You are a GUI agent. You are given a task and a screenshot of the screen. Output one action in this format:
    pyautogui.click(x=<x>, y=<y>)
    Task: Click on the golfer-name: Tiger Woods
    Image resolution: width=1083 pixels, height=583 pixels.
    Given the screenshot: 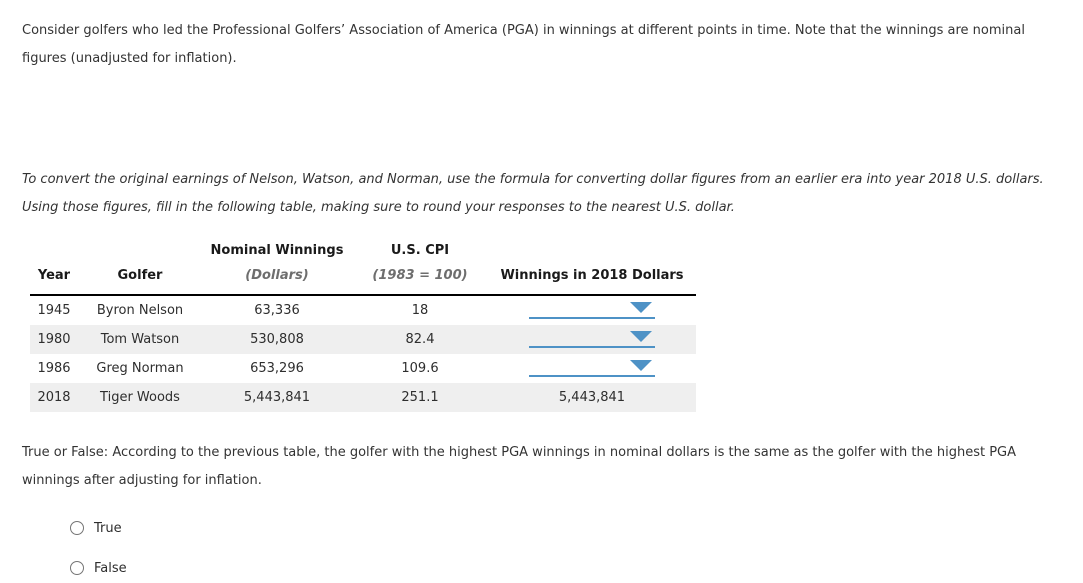 What is the action you would take?
    pyautogui.click(x=140, y=397)
    